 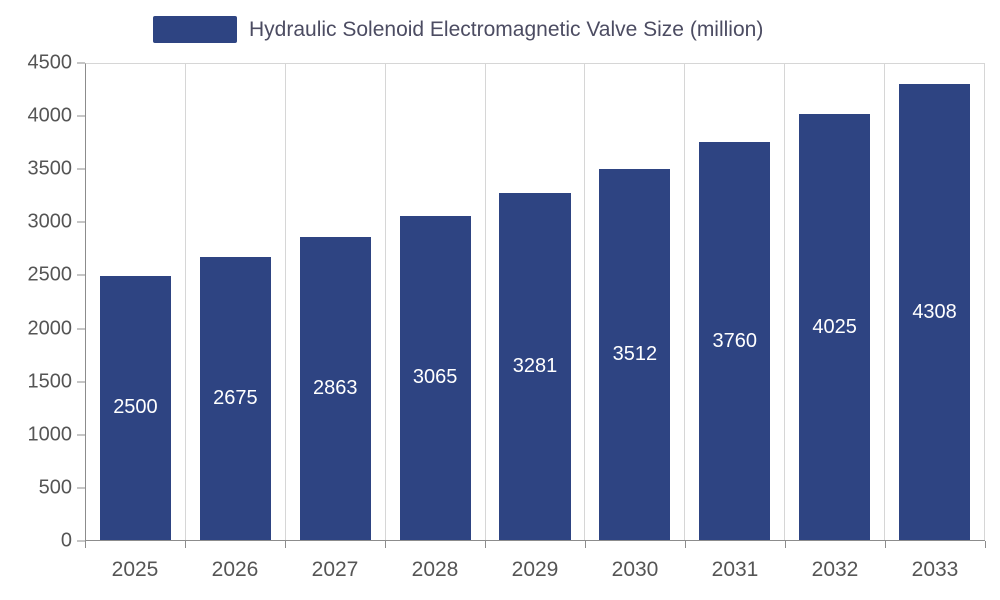 I want to click on grid-slot: 3281, so click(x=536, y=302).